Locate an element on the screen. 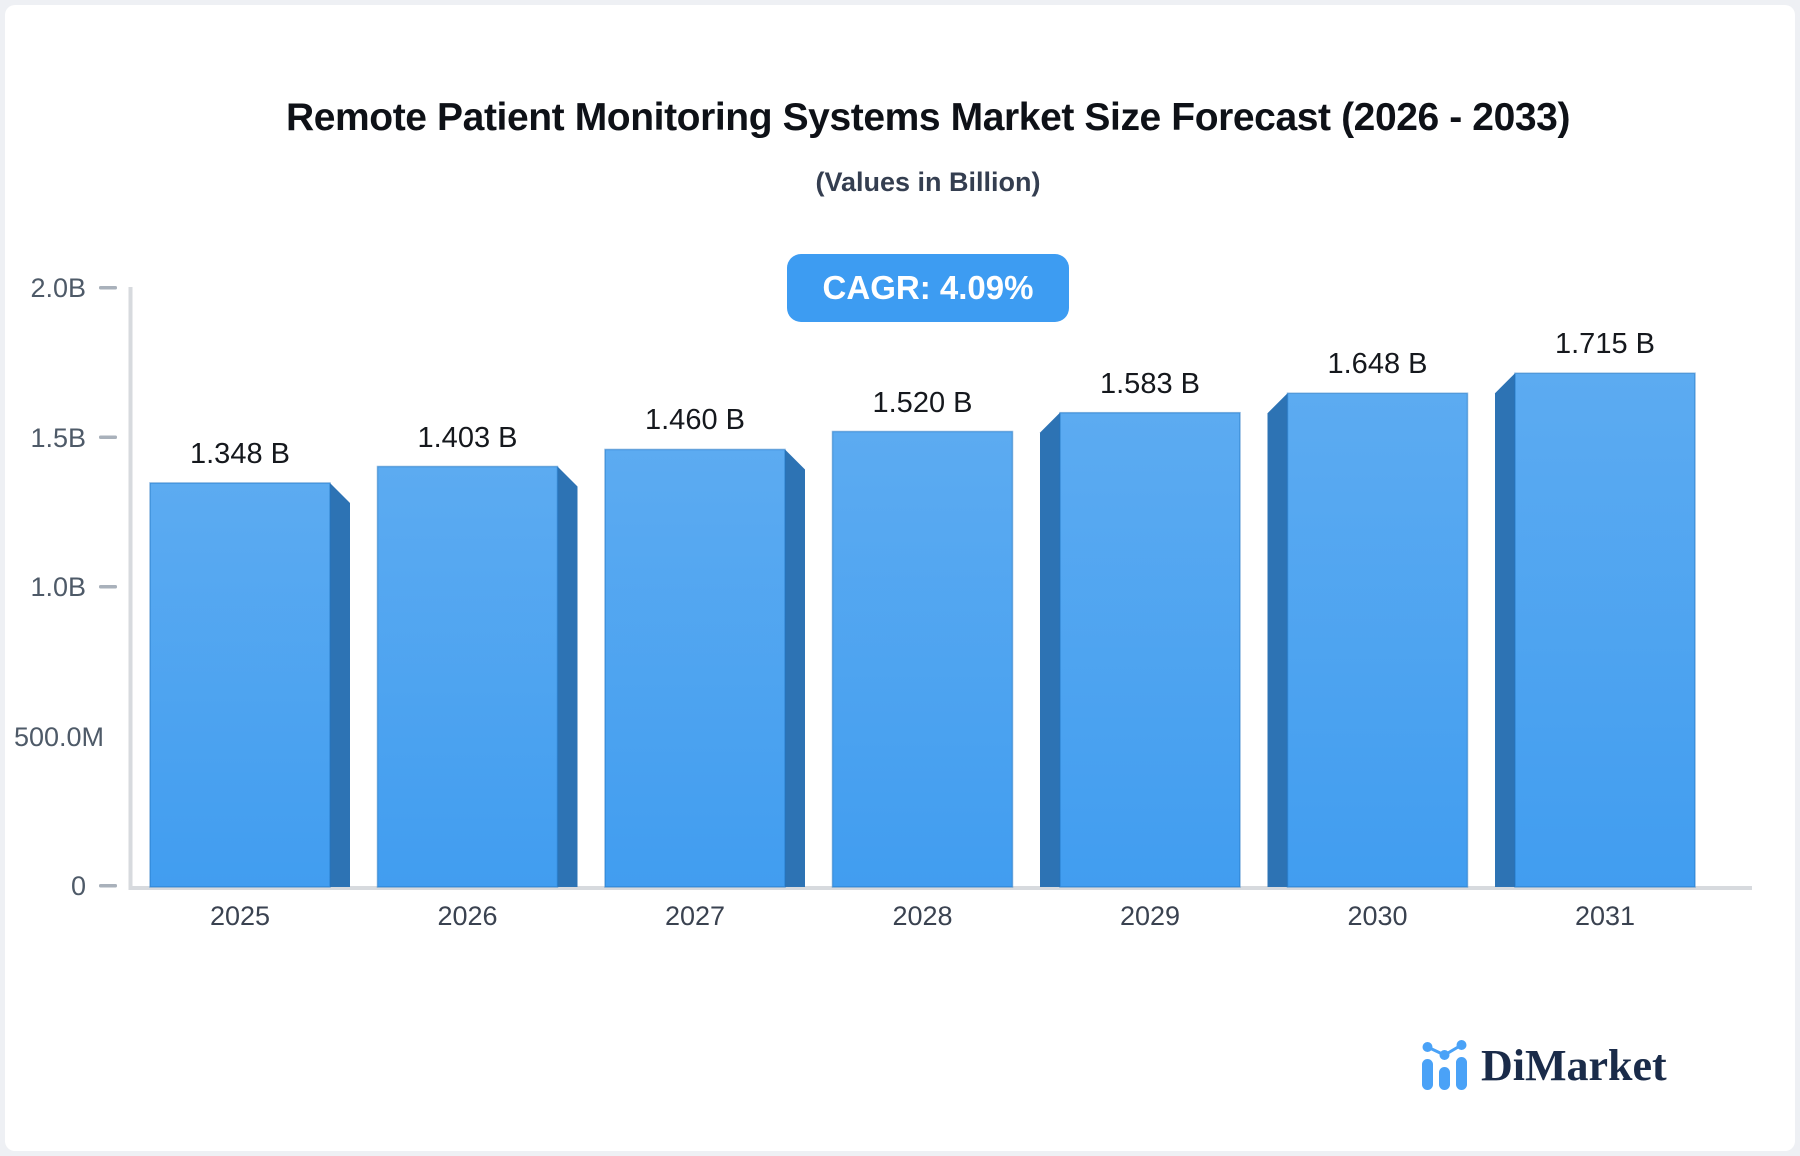 This screenshot has height=1156, width=1800. x-axis-category-label-2028: 2028 is located at coordinates (922, 916).